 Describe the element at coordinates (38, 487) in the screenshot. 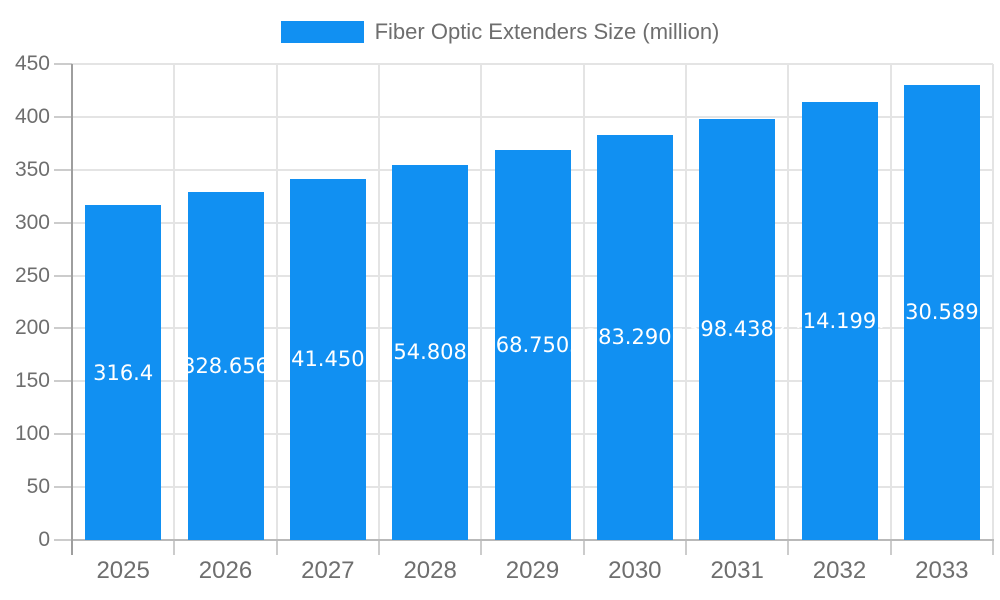

I see `y-axis-label: 50` at that location.